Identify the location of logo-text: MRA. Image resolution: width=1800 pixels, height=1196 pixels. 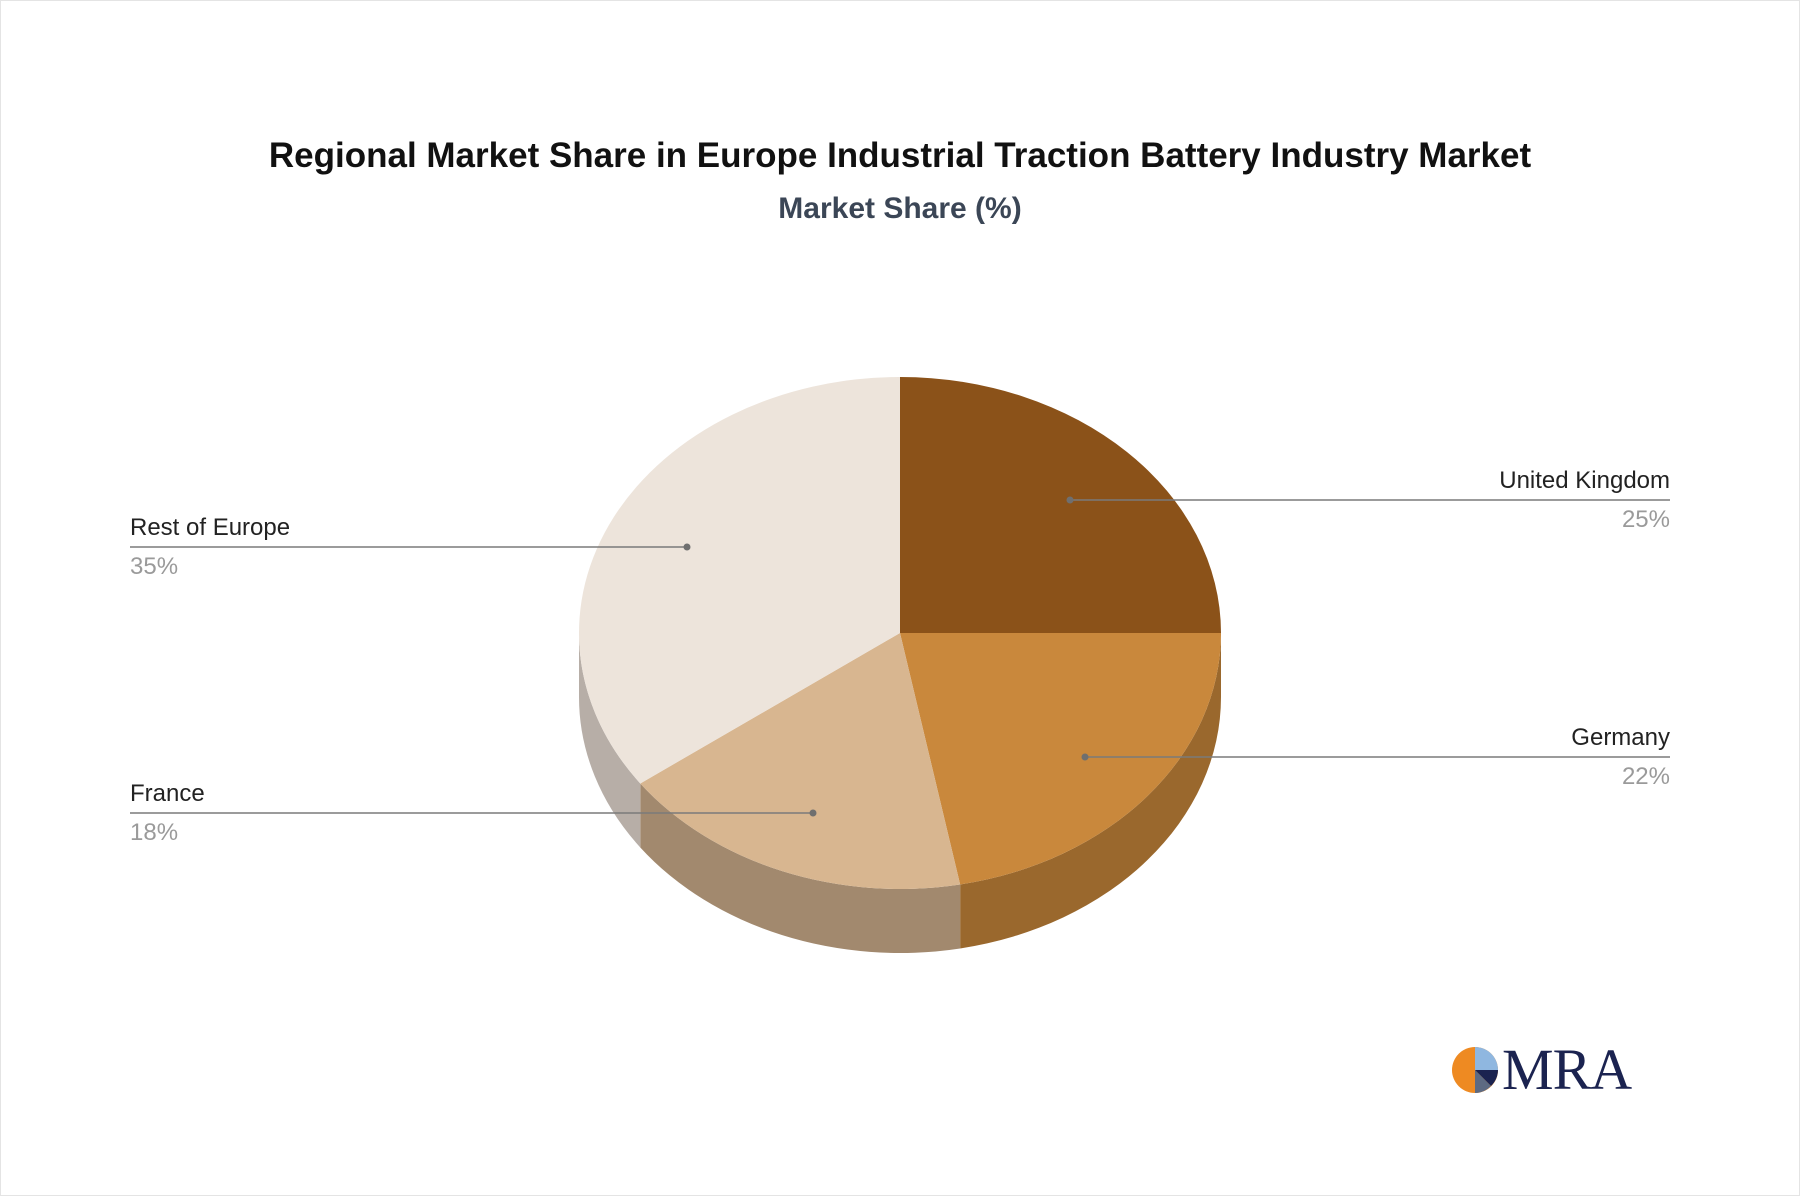
(1567, 1069).